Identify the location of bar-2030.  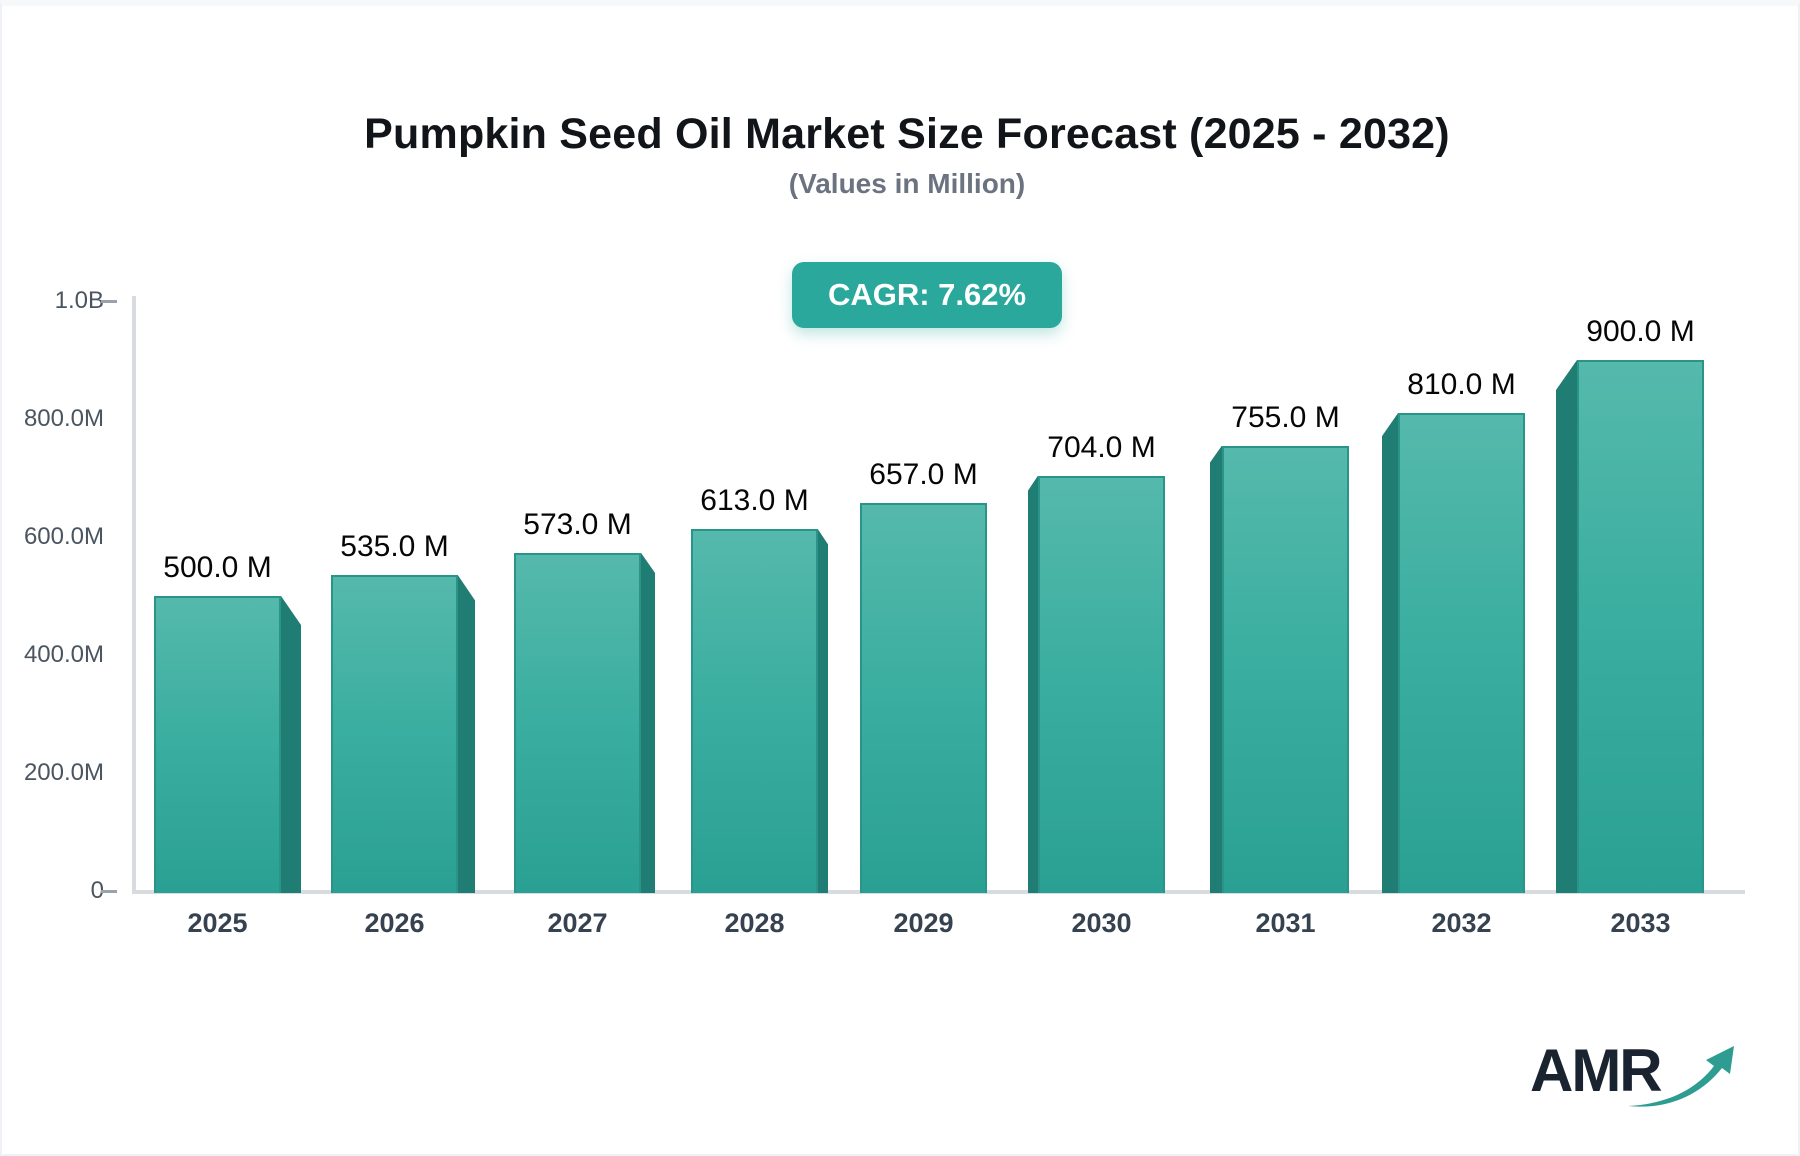
(1101, 684).